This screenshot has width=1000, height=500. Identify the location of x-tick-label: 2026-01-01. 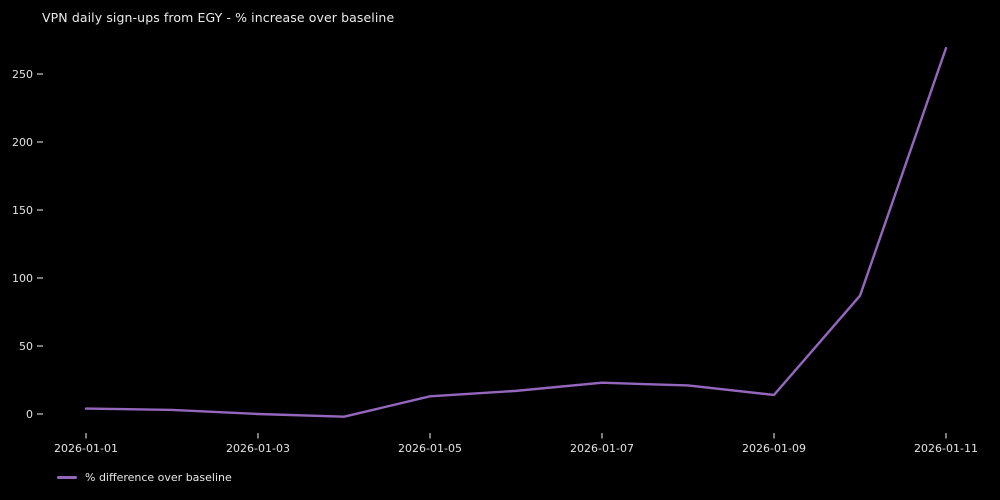
(86, 448).